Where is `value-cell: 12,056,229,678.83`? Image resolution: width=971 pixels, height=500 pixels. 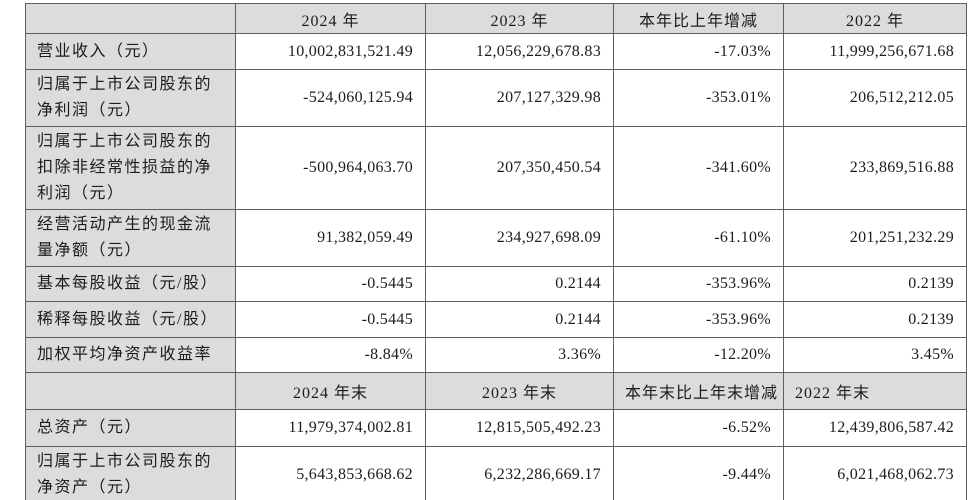 value-cell: 12,056,229,678.83 is located at coordinates (519, 51).